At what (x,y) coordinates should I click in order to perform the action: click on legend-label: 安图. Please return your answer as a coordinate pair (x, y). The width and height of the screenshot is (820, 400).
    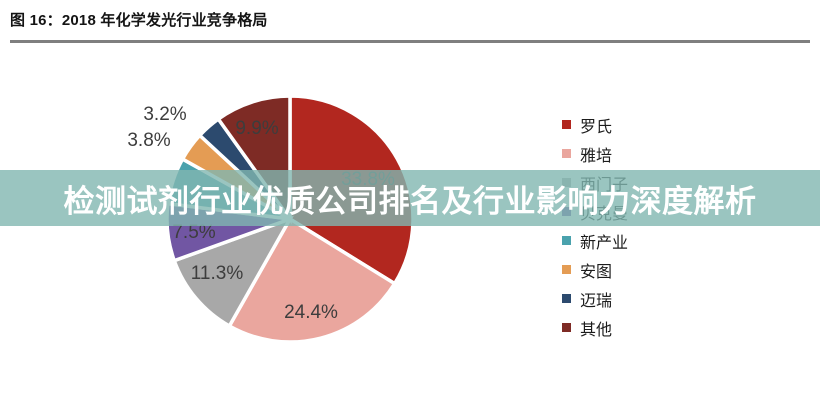
    Looking at the image, I should click on (596, 272).